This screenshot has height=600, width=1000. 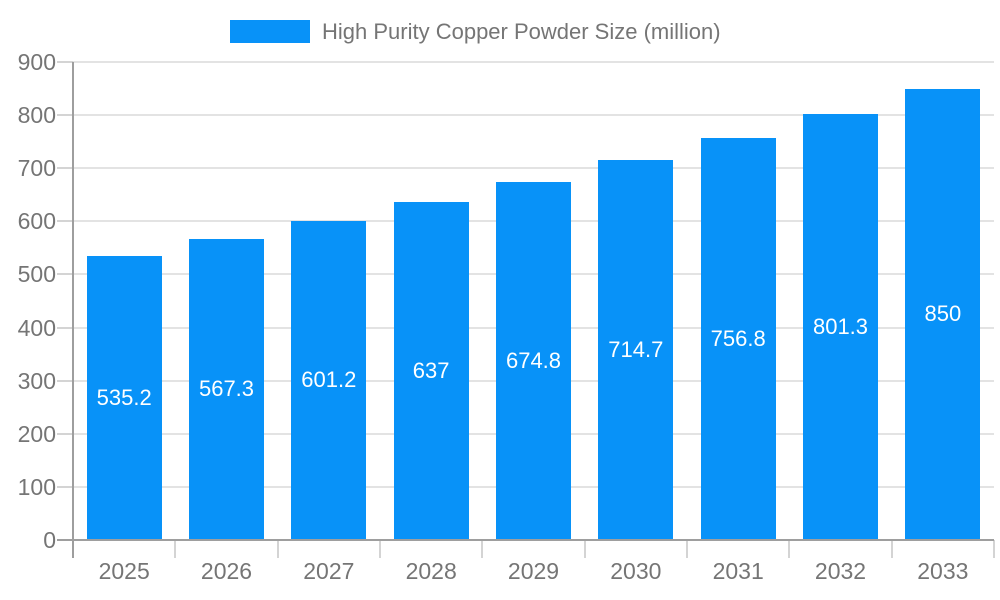 I want to click on y-axis-label: 500, so click(x=36, y=274).